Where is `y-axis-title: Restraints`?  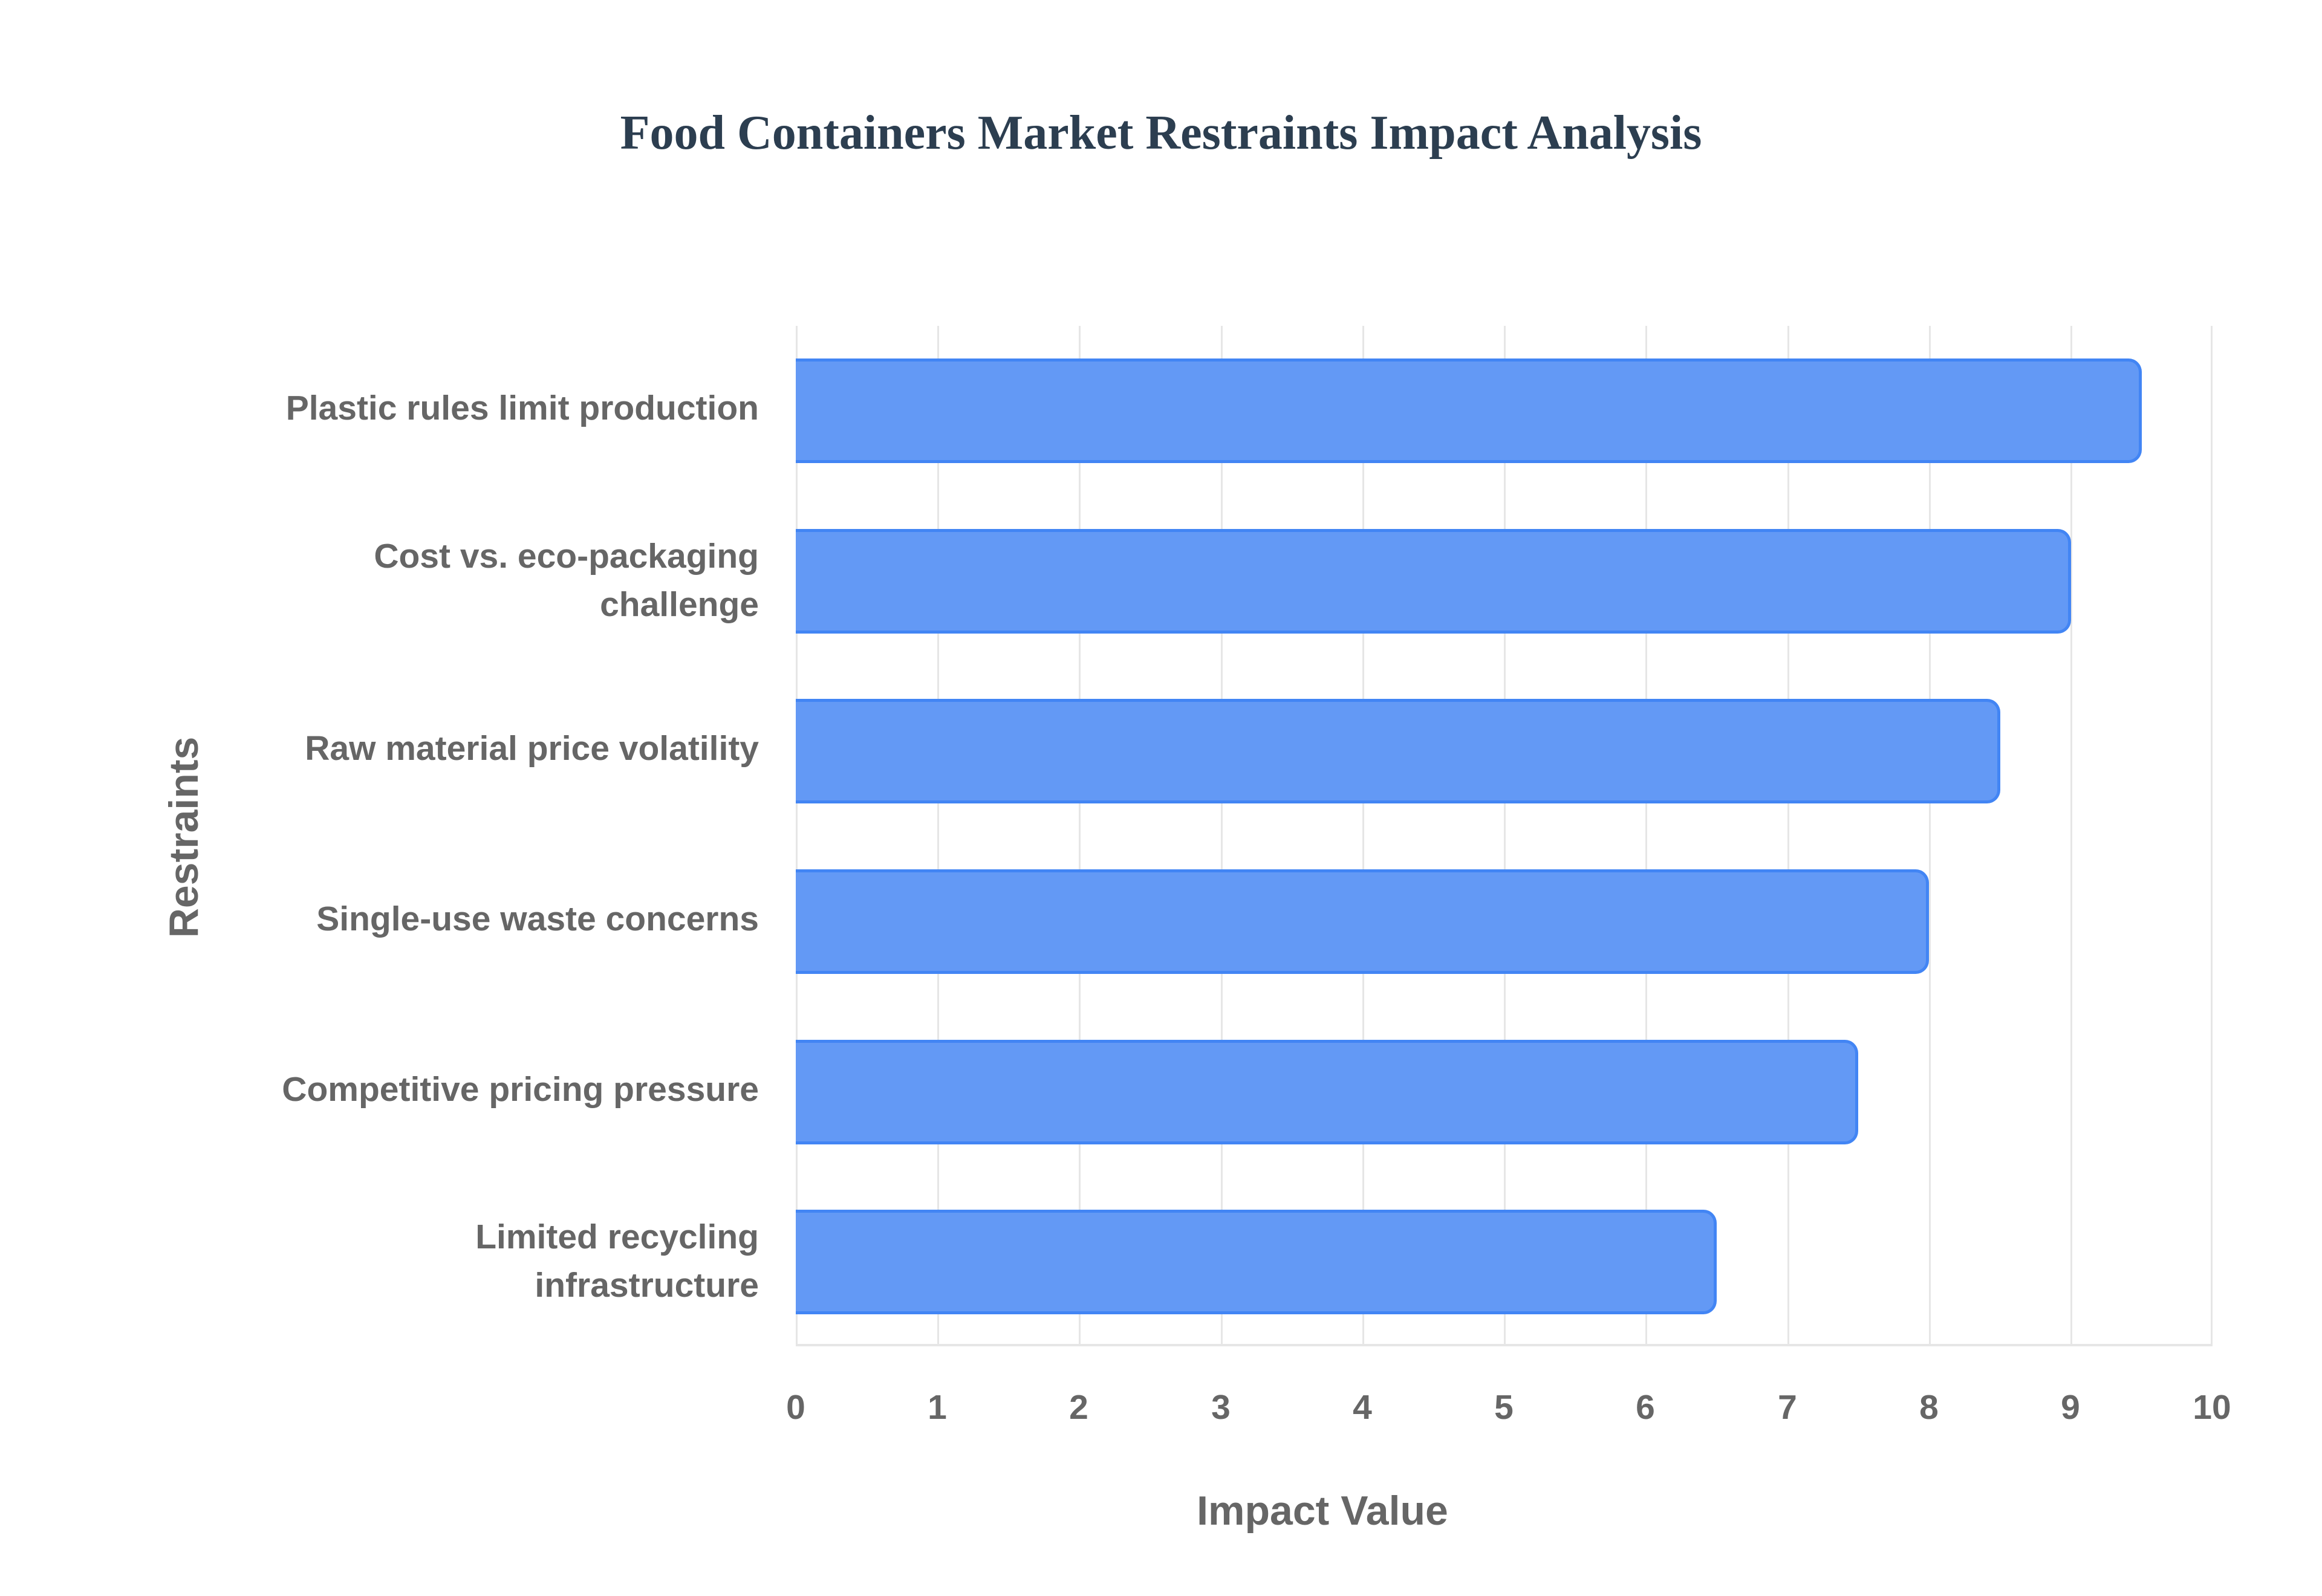
y-axis-title: Restraints is located at coordinates (184, 837).